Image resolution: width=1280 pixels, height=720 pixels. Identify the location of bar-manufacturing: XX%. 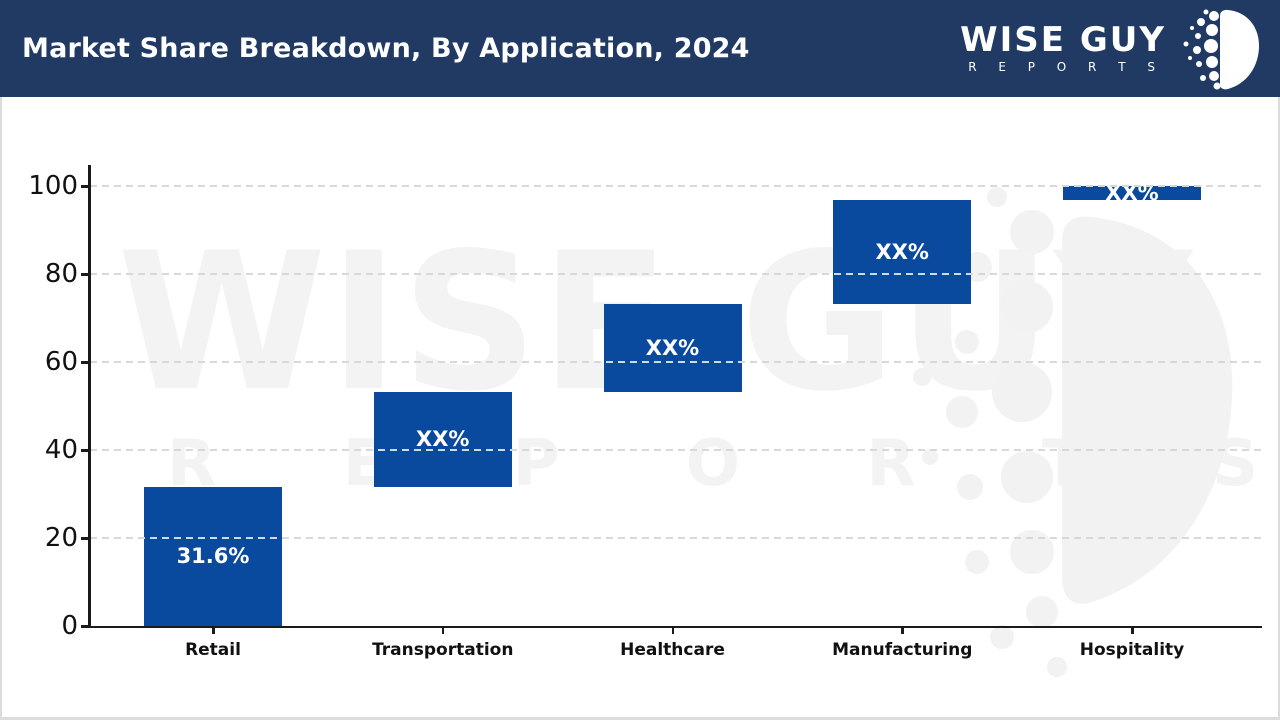
(902, 252).